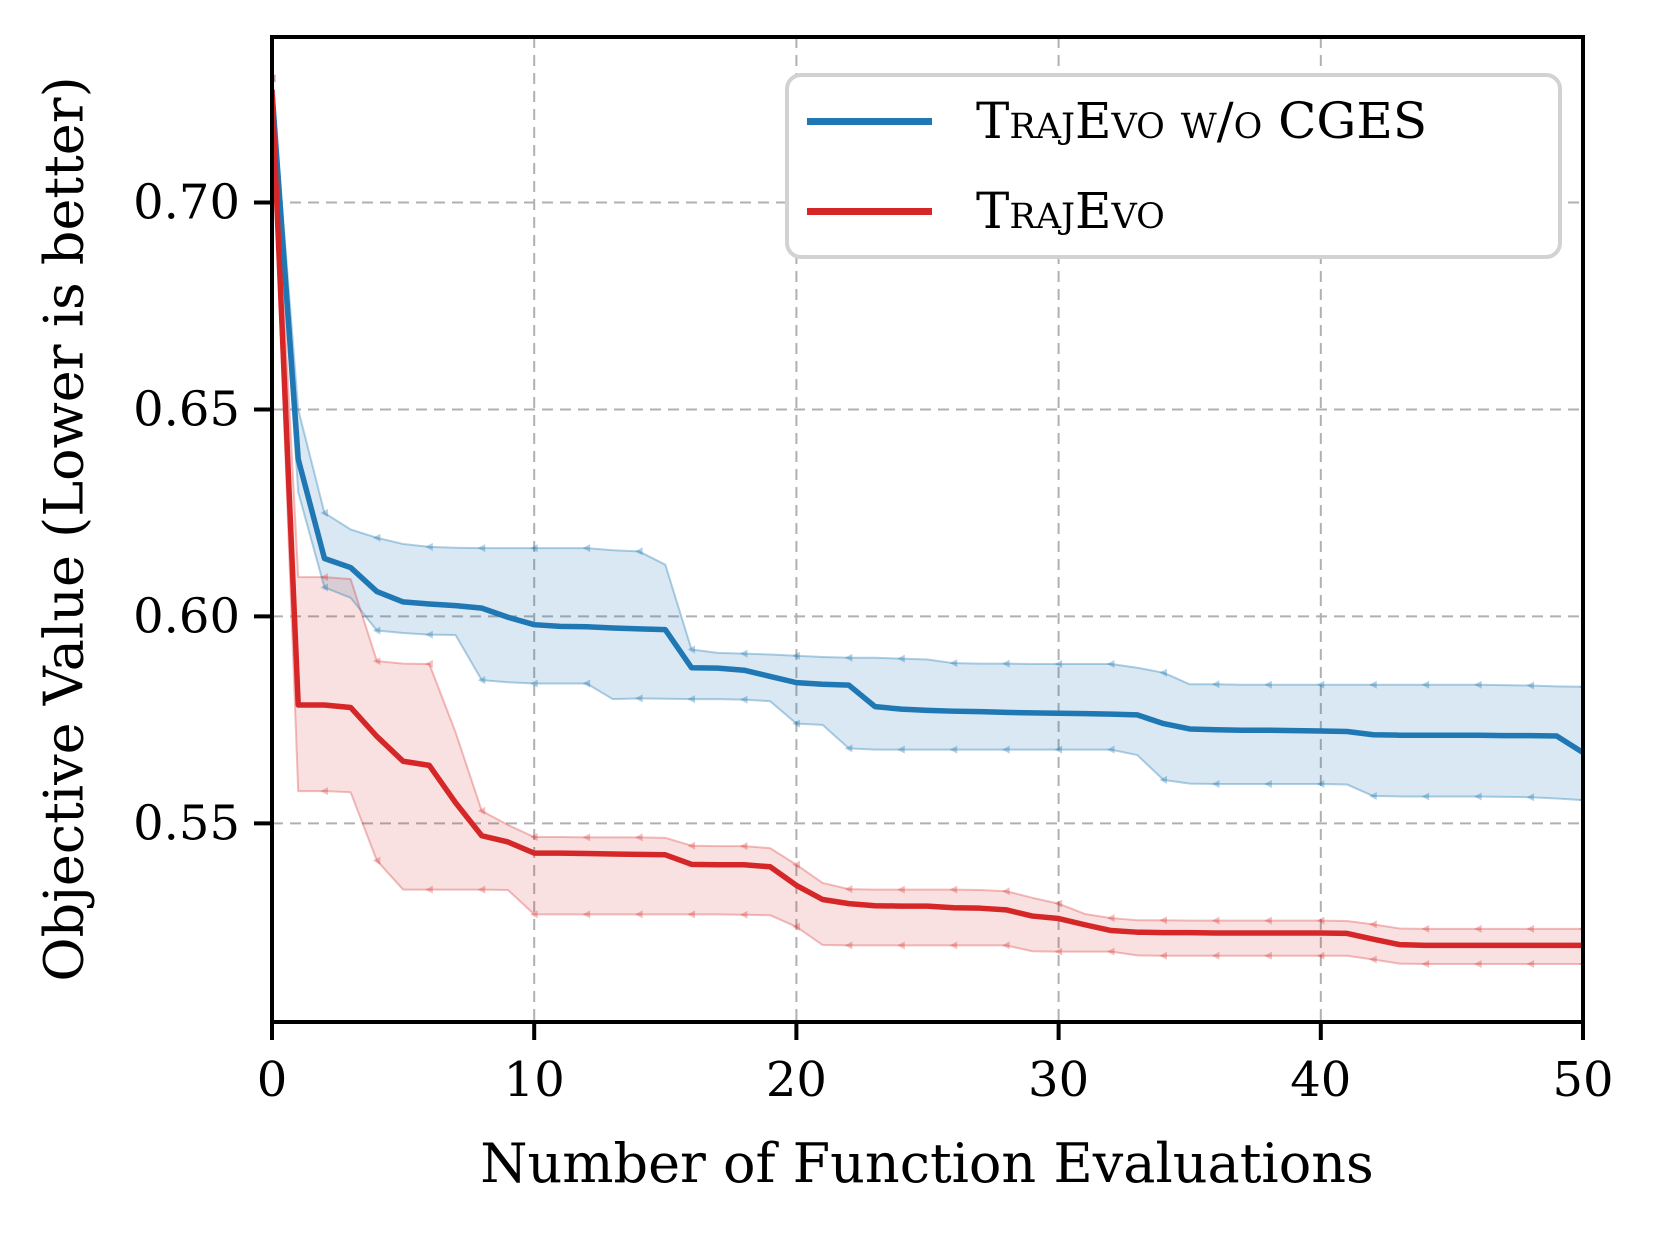 This screenshot has height=1234, width=1660. What do you see at coordinates (927, 1163) in the screenshot?
I see `x-axis-label: Number of Function Evaluations` at bounding box center [927, 1163].